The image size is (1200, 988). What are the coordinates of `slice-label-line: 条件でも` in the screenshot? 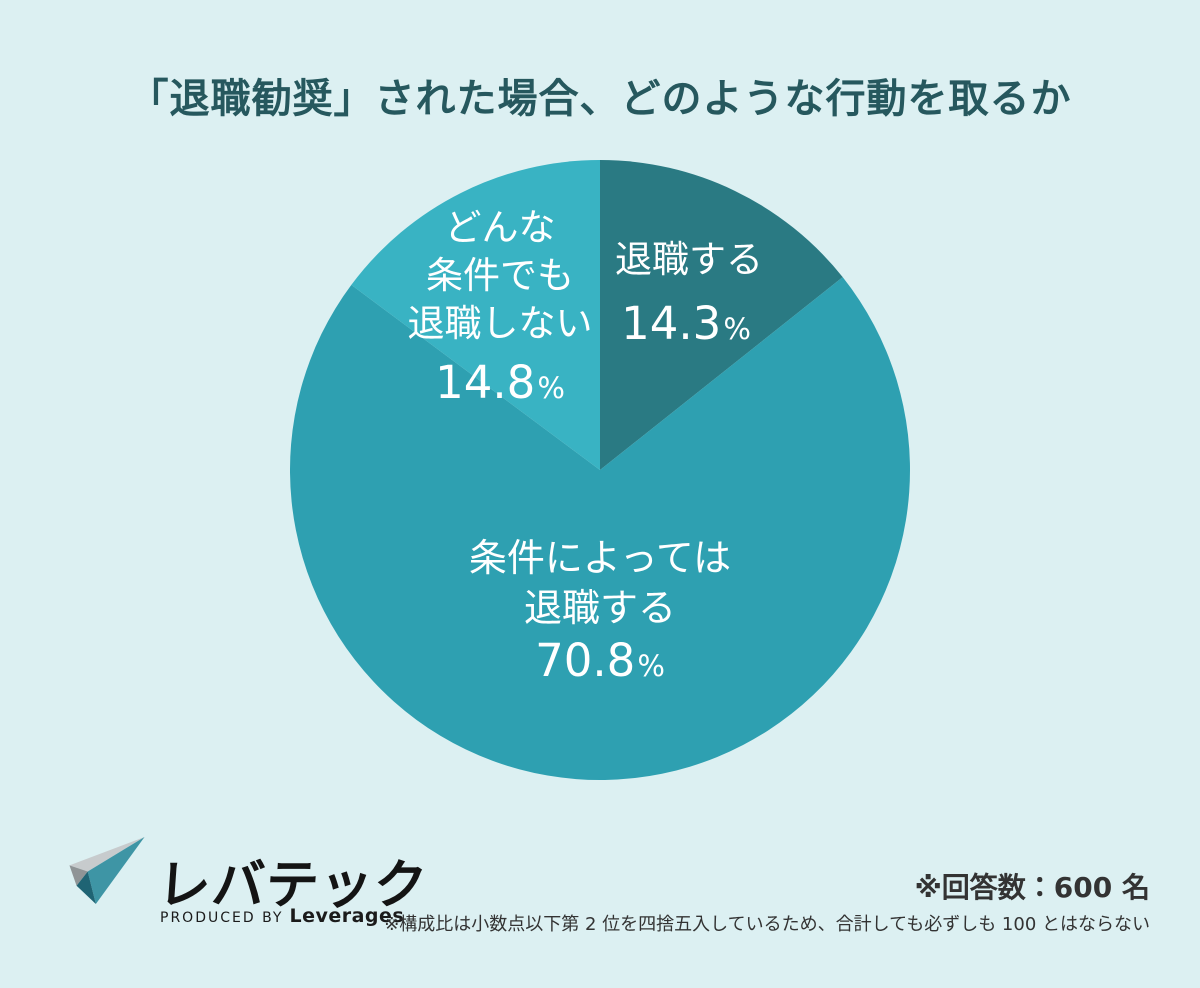 It's located at (500, 275).